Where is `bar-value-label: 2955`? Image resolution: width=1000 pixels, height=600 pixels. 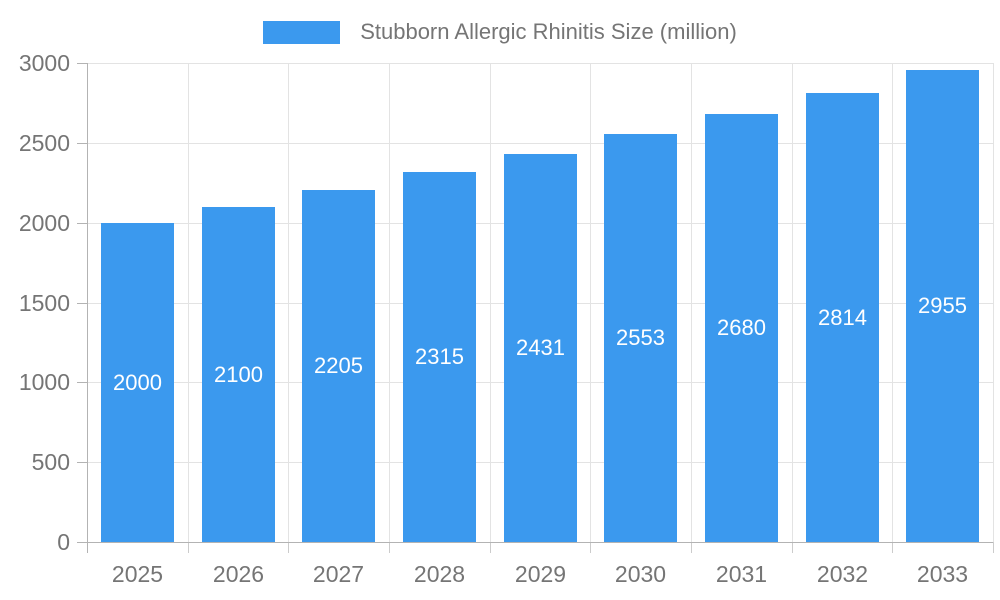
bar-value-label: 2955 is located at coordinates (942, 305).